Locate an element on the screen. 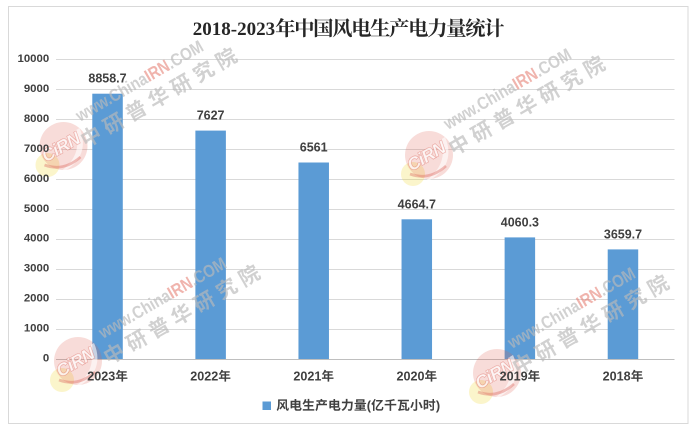 Image resolution: width=698 pixels, height=436 pixels. svg-text: 9000 is located at coordinates (36, 89).